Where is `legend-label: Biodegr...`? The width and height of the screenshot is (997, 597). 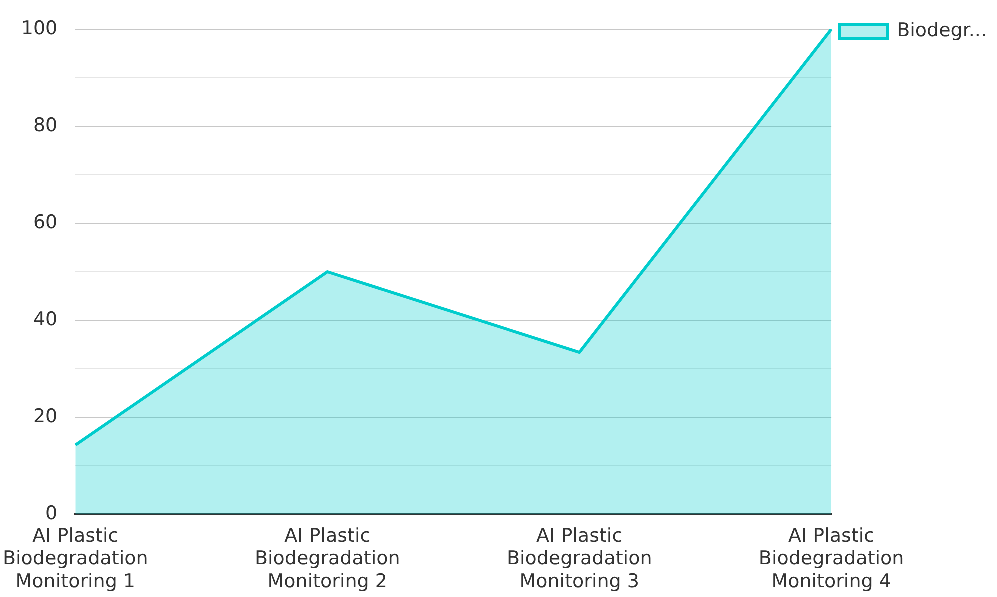
legend-label: Biodegr... is located at coordinates (942, 30).